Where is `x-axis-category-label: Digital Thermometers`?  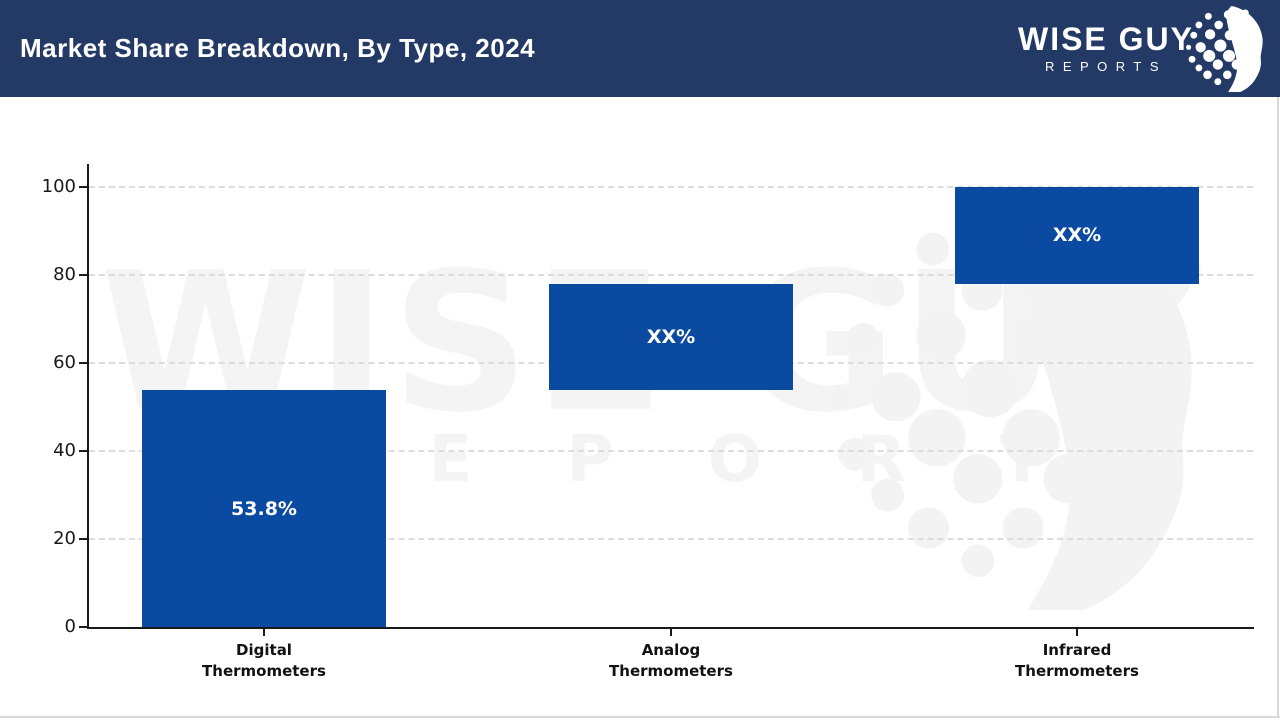 x-axis-category-label: Digital Thermometers is located at coordinates (264, 661).